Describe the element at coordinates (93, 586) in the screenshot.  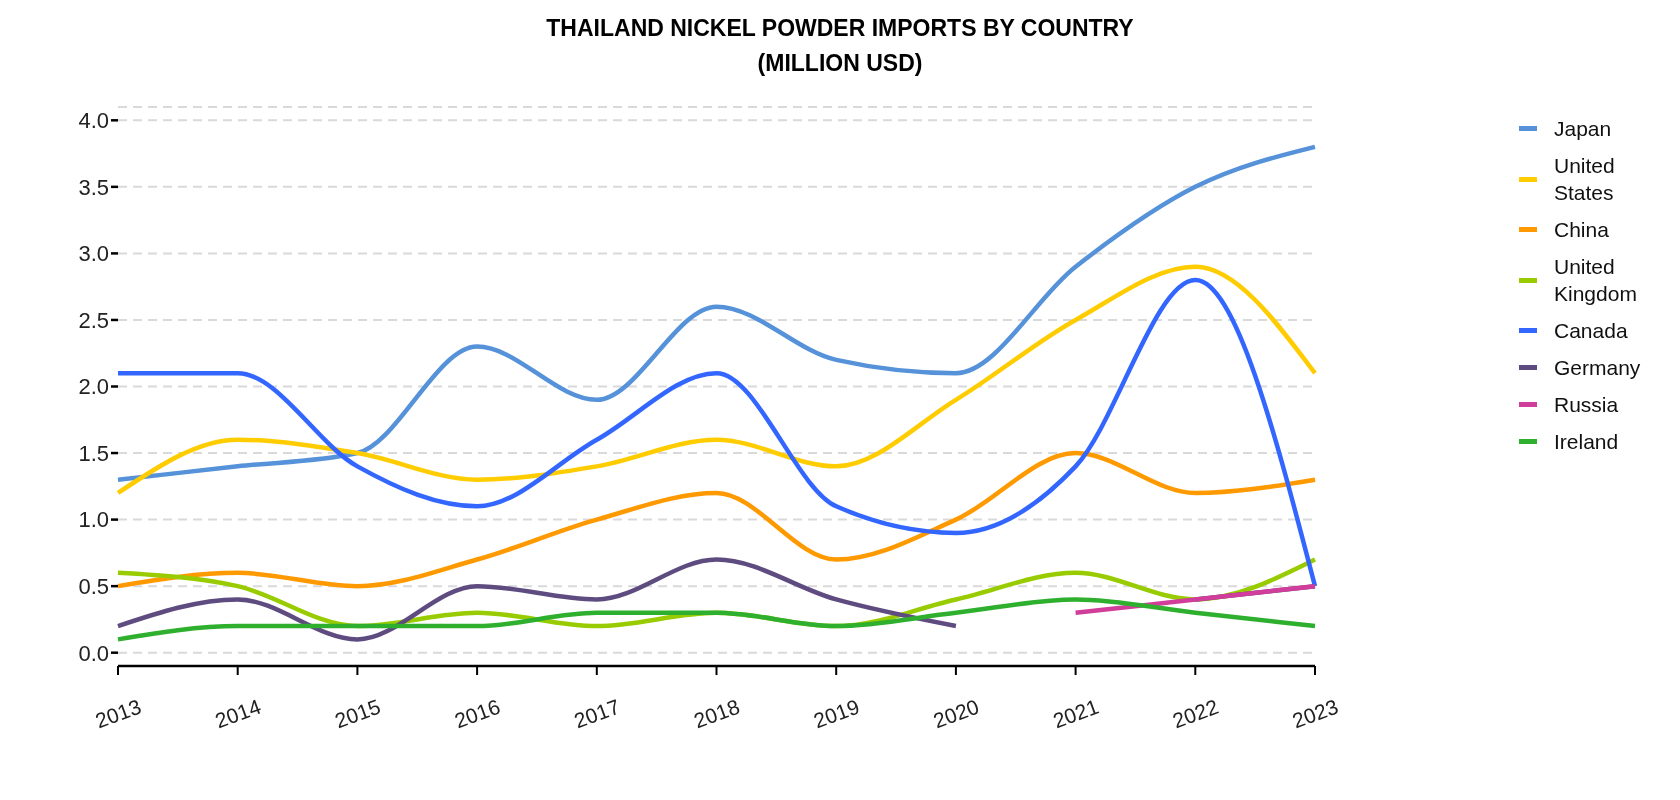
I see `y-tick-label: 0.5` at that location.